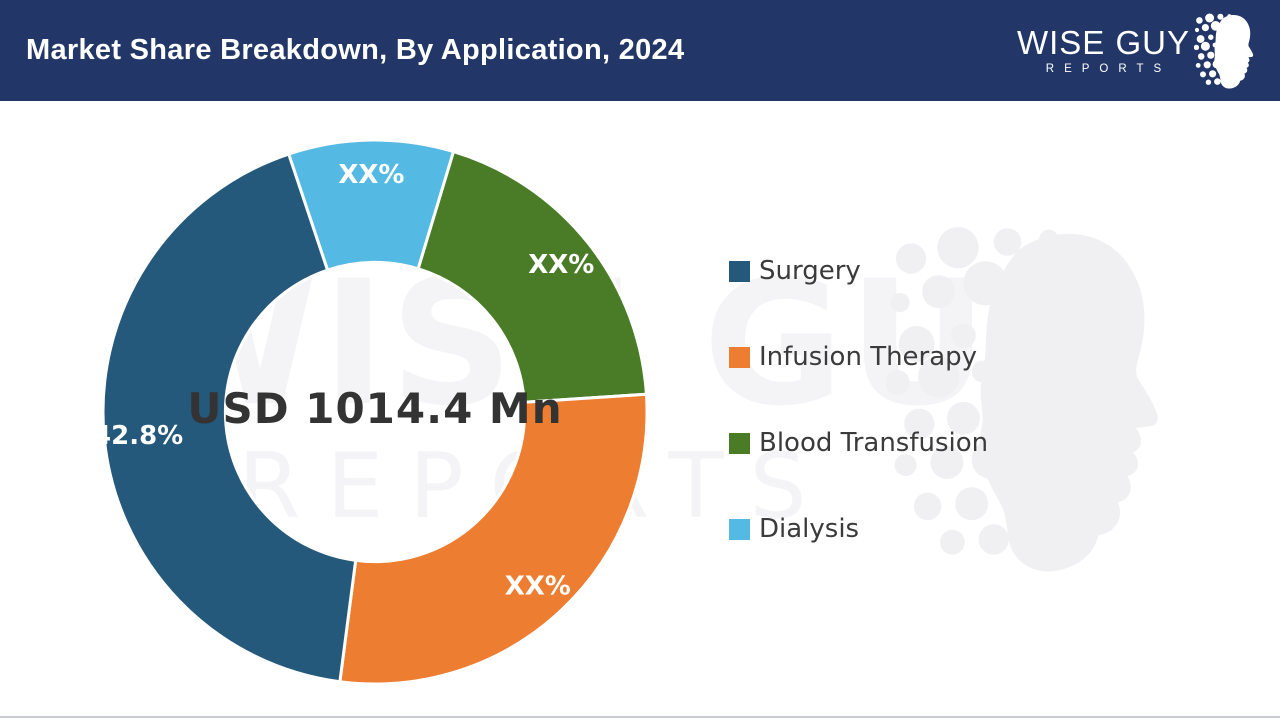  What do you see at coordinates (739, 358) in the screenshot?
I see `legend-swatch-infusion-therapy` at bounding box center [739, 358].